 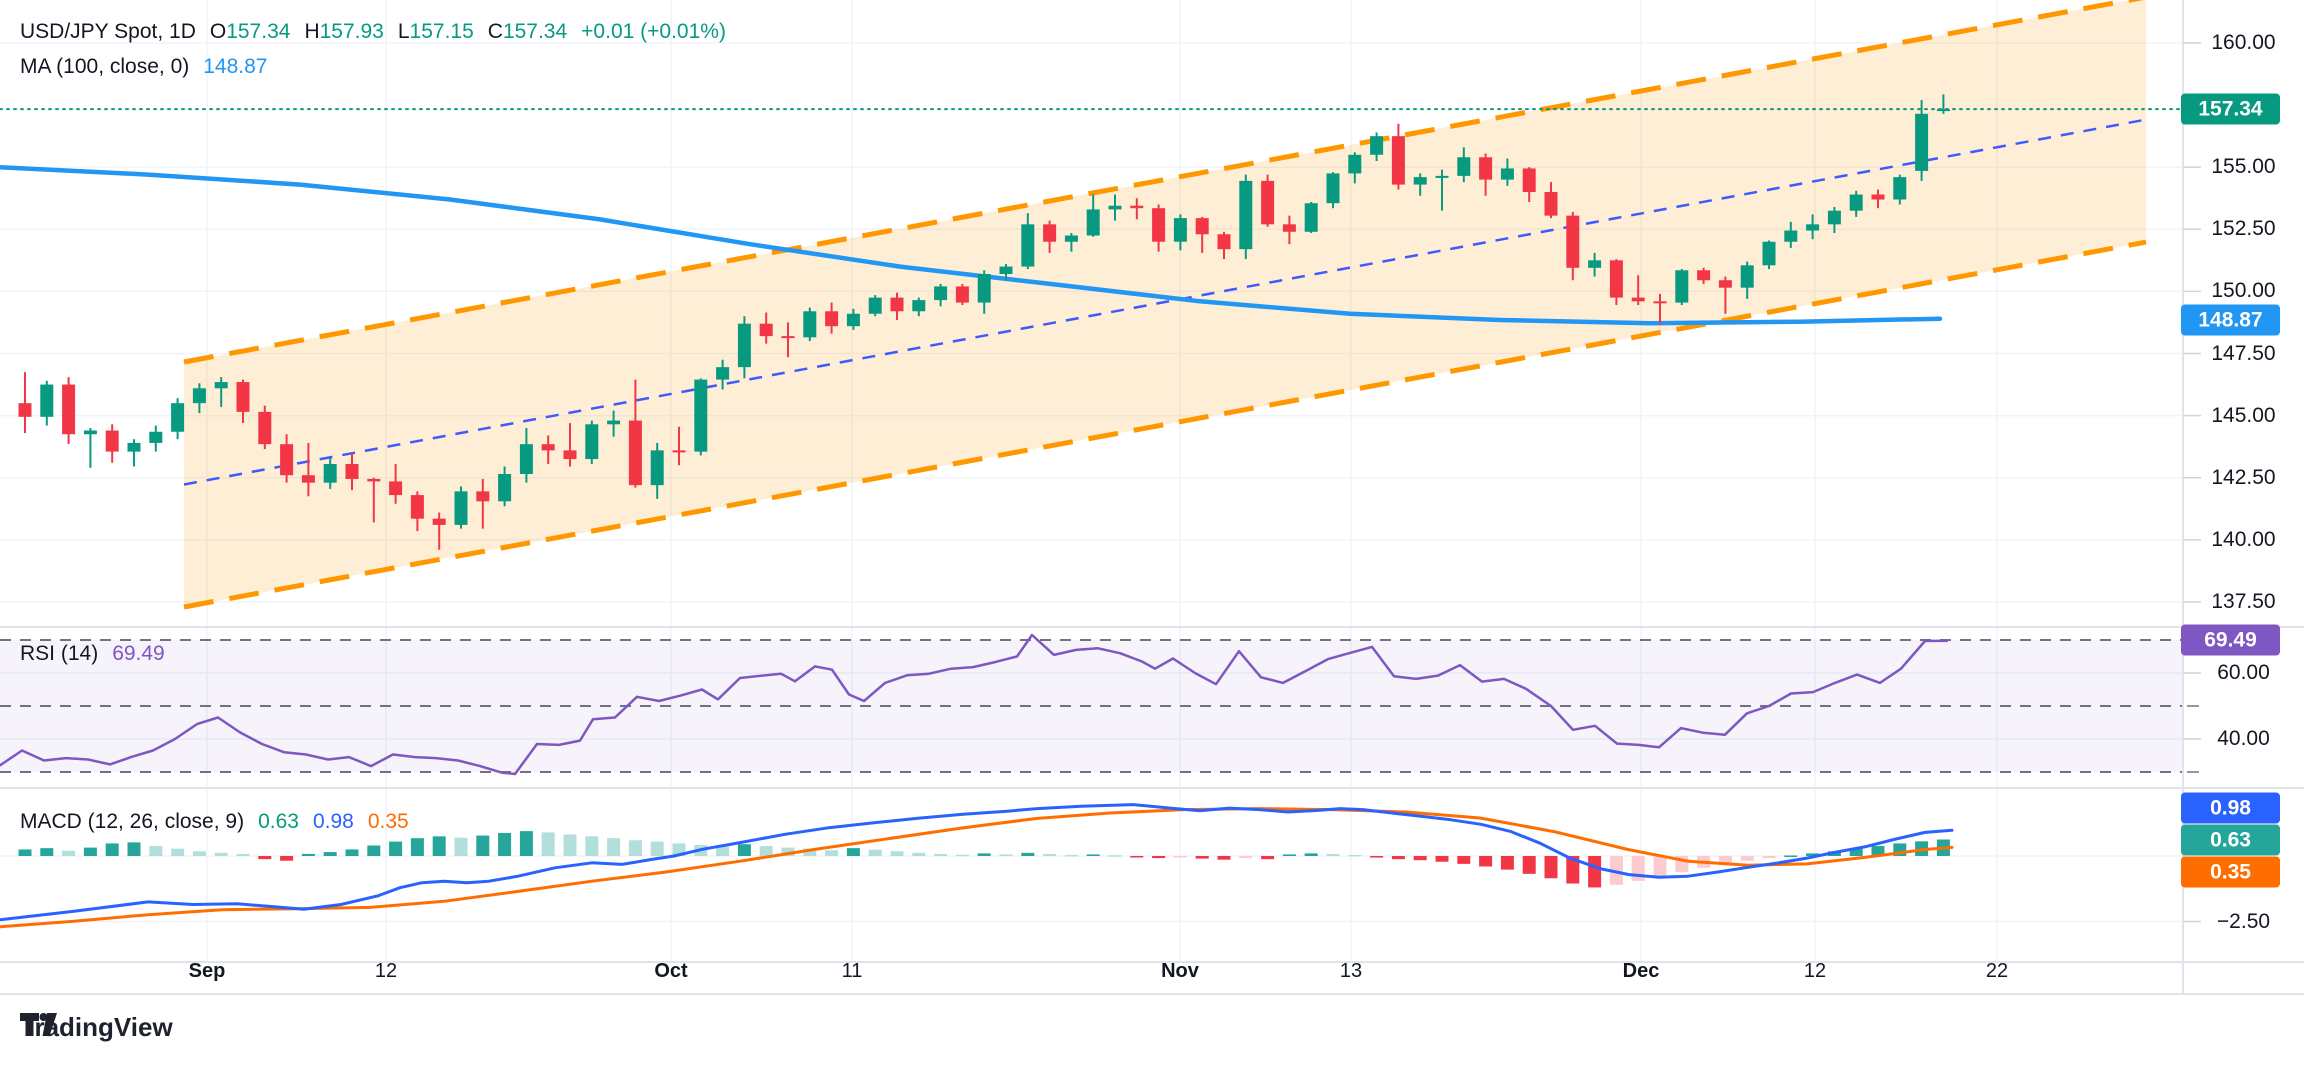 I want to click on price-tick-label: 147.50, so click(x=2243, y=353).